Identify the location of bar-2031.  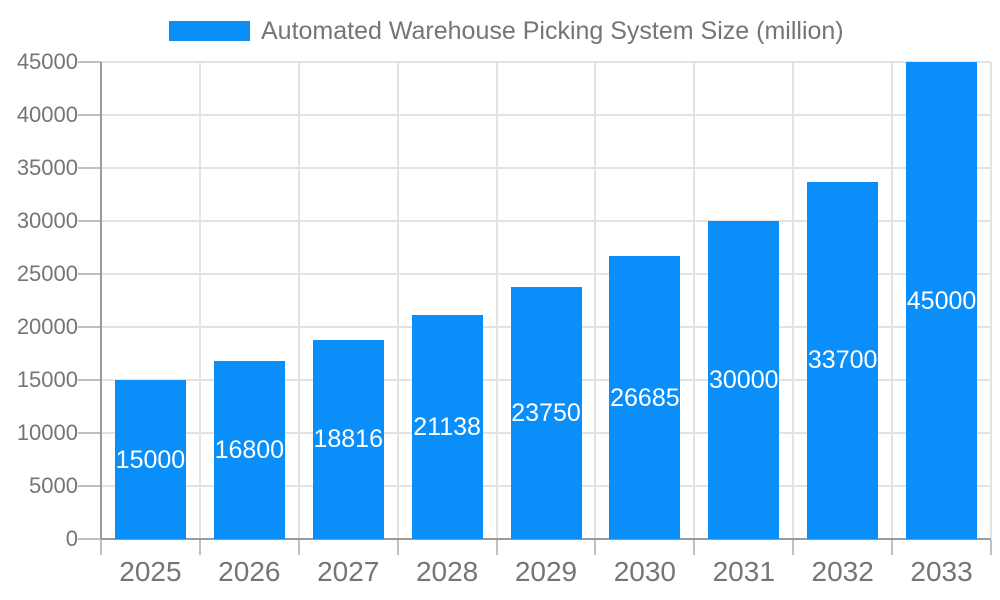
(744, 380).